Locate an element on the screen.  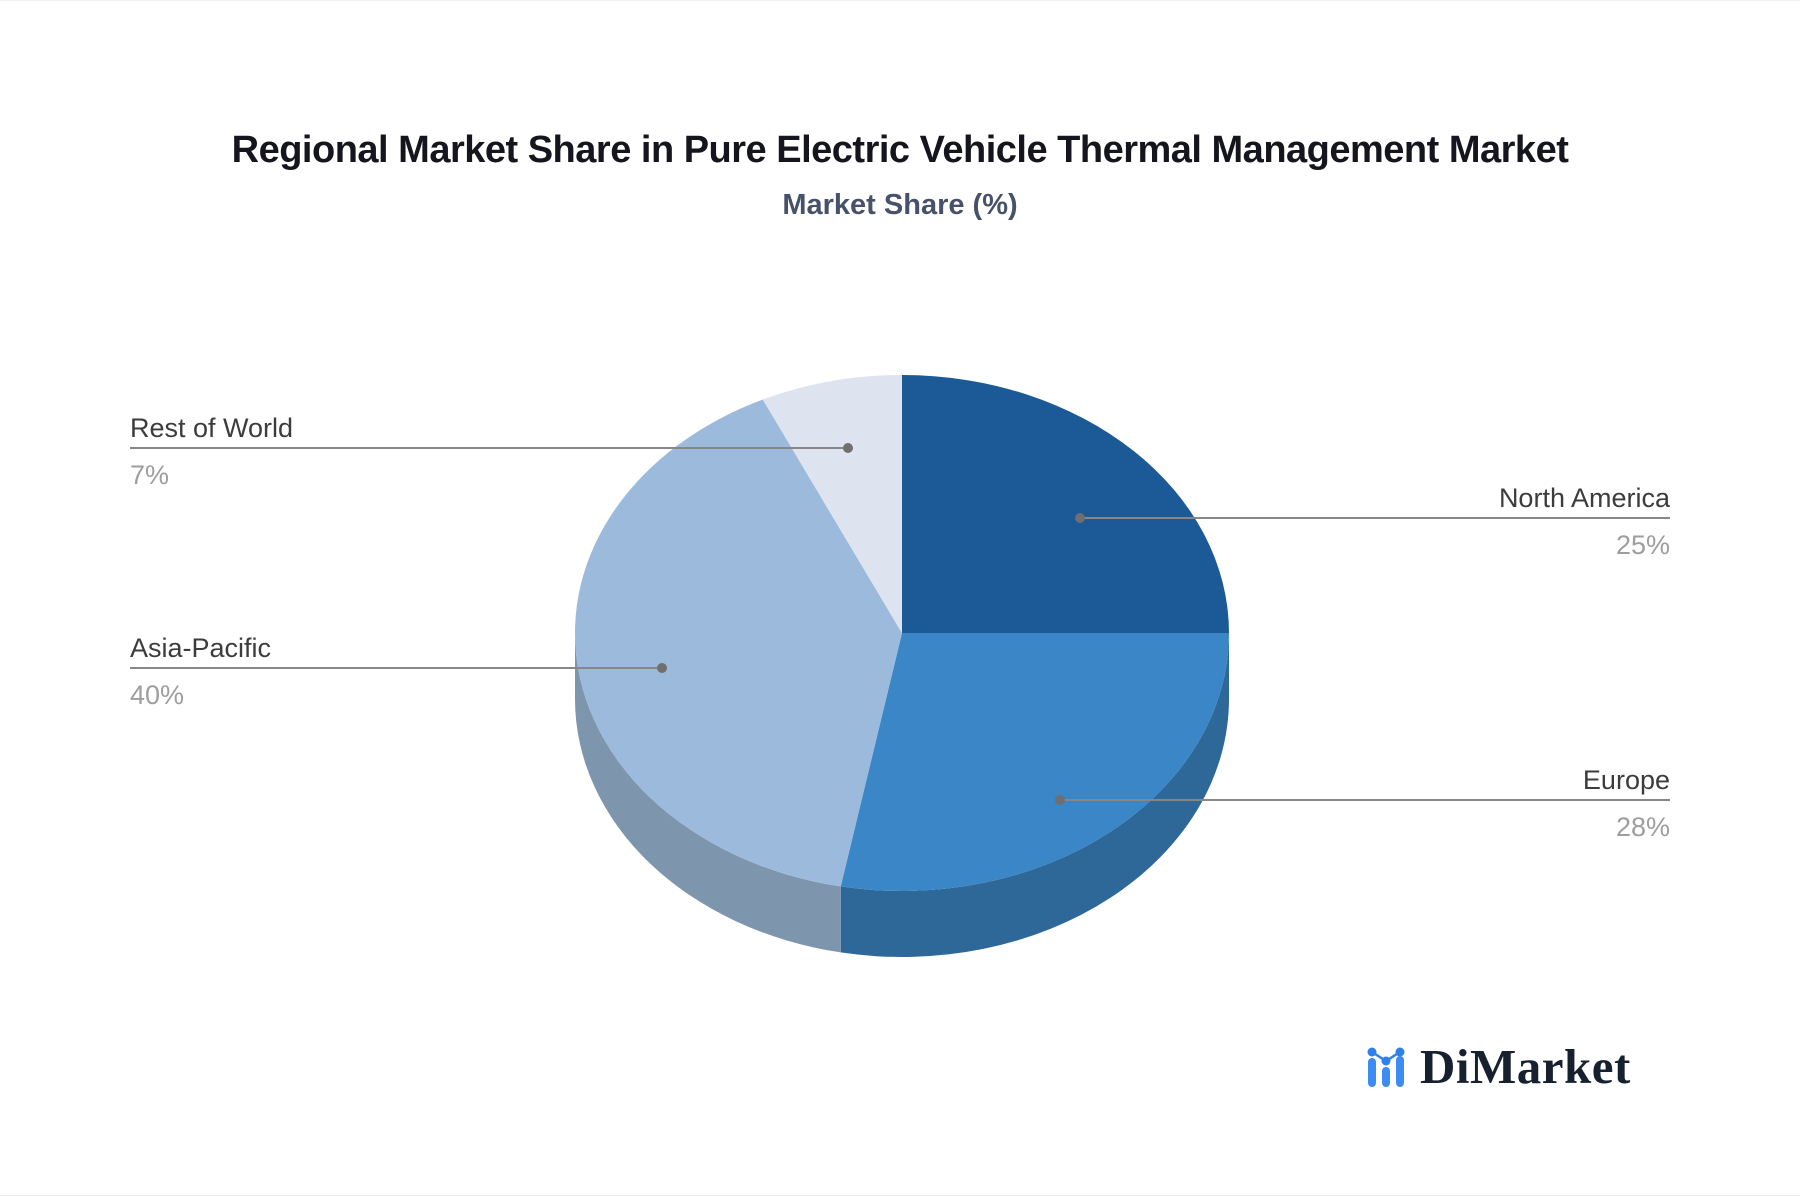
pie-slice-asia-pacific is located at coordinates (738, 643).